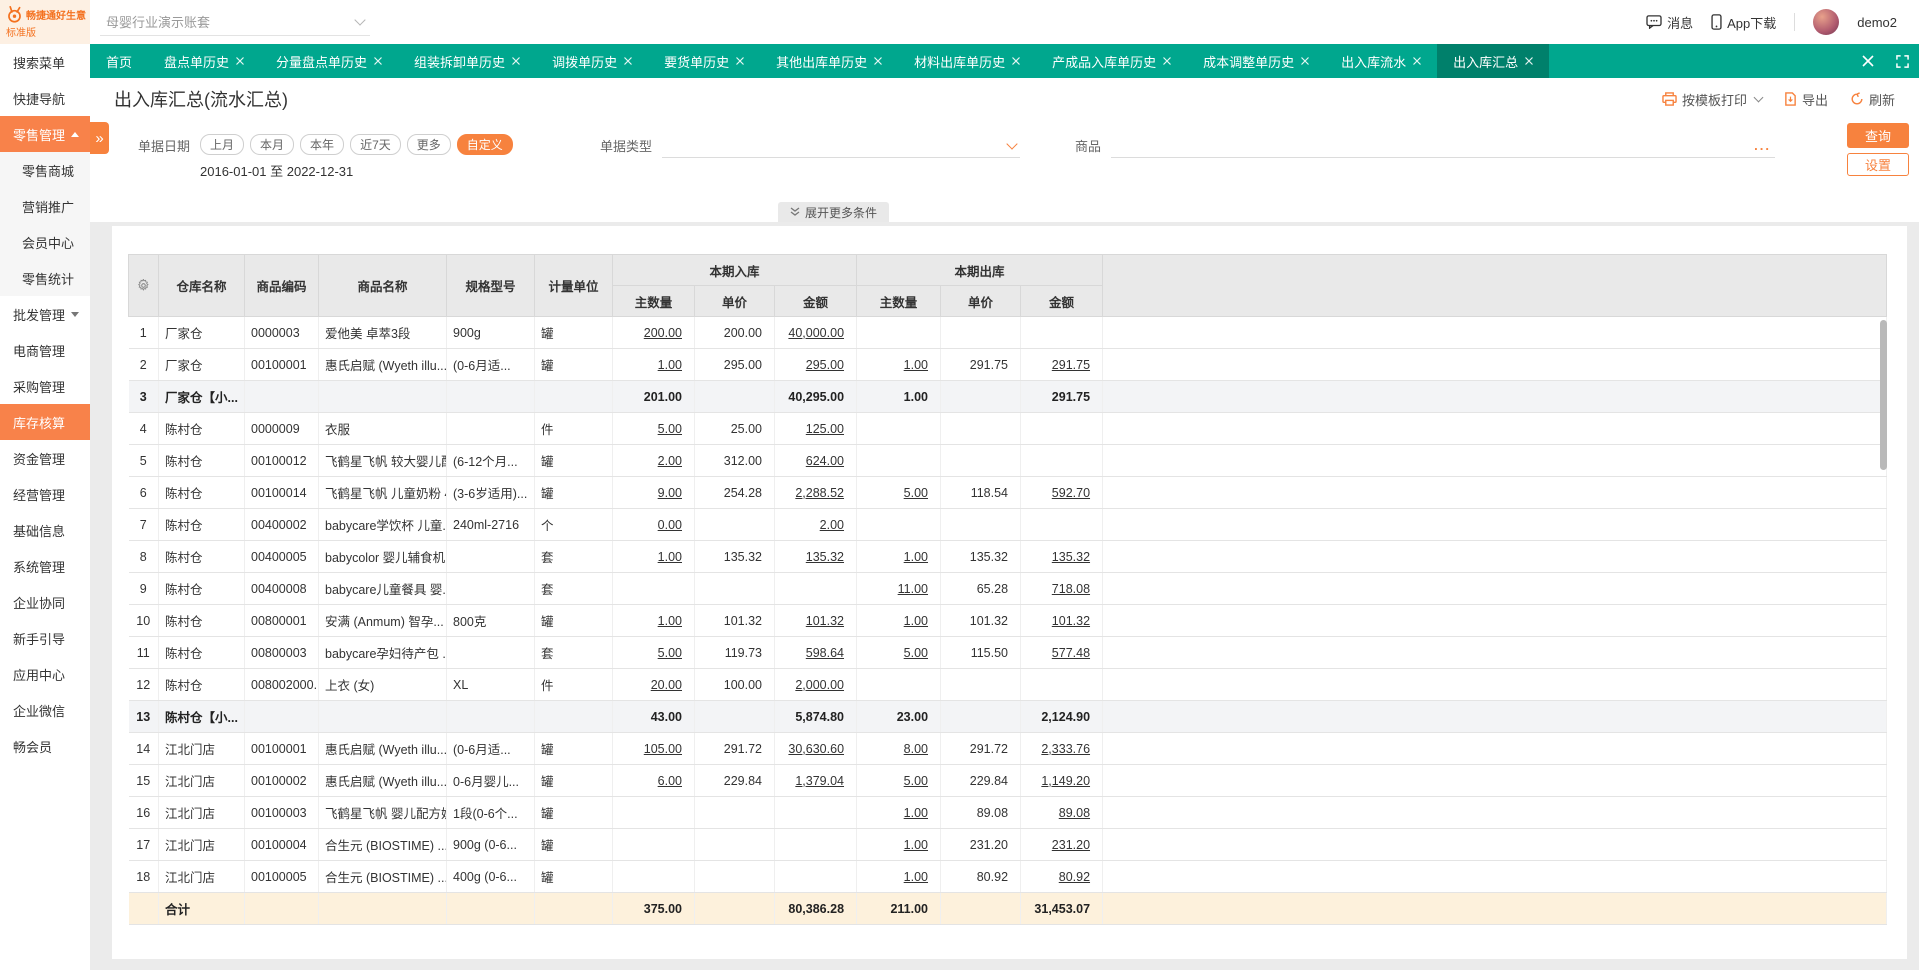 This screenshot has width=1919, height=970. I want to click on in-amount-link: 2,000.00, so click(820, 684).